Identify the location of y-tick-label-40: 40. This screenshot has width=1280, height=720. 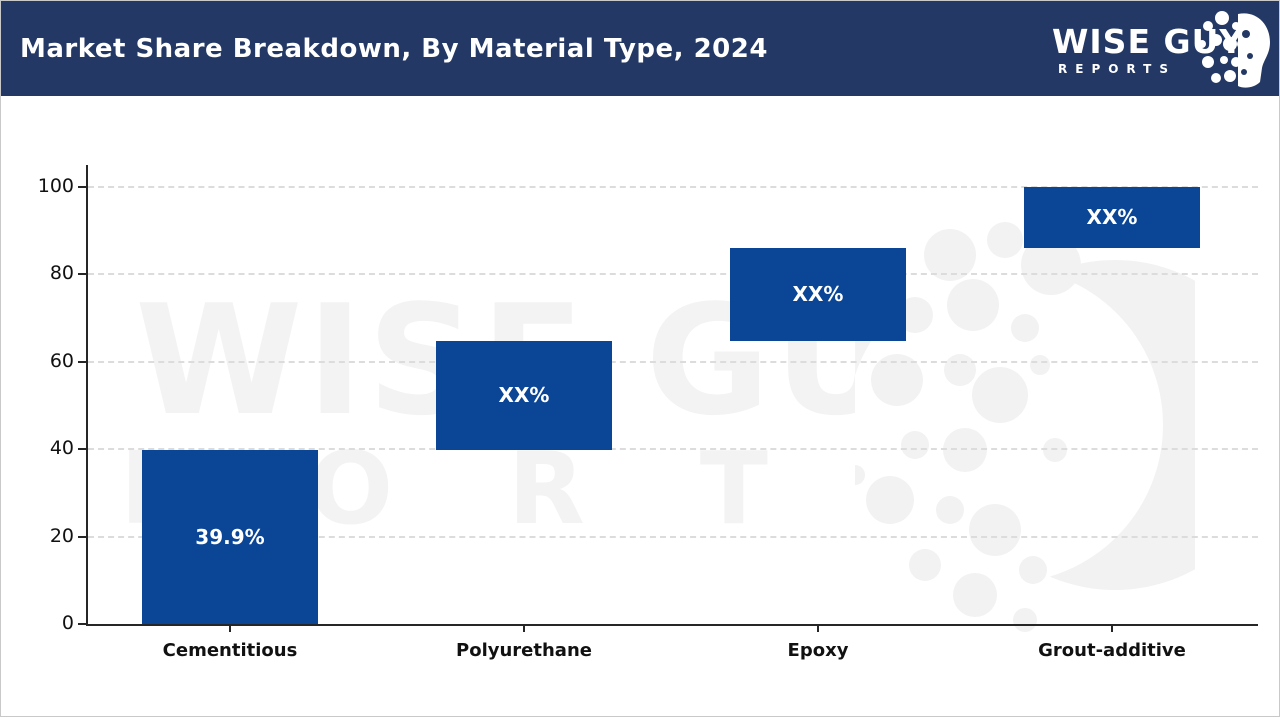
(61, 448).